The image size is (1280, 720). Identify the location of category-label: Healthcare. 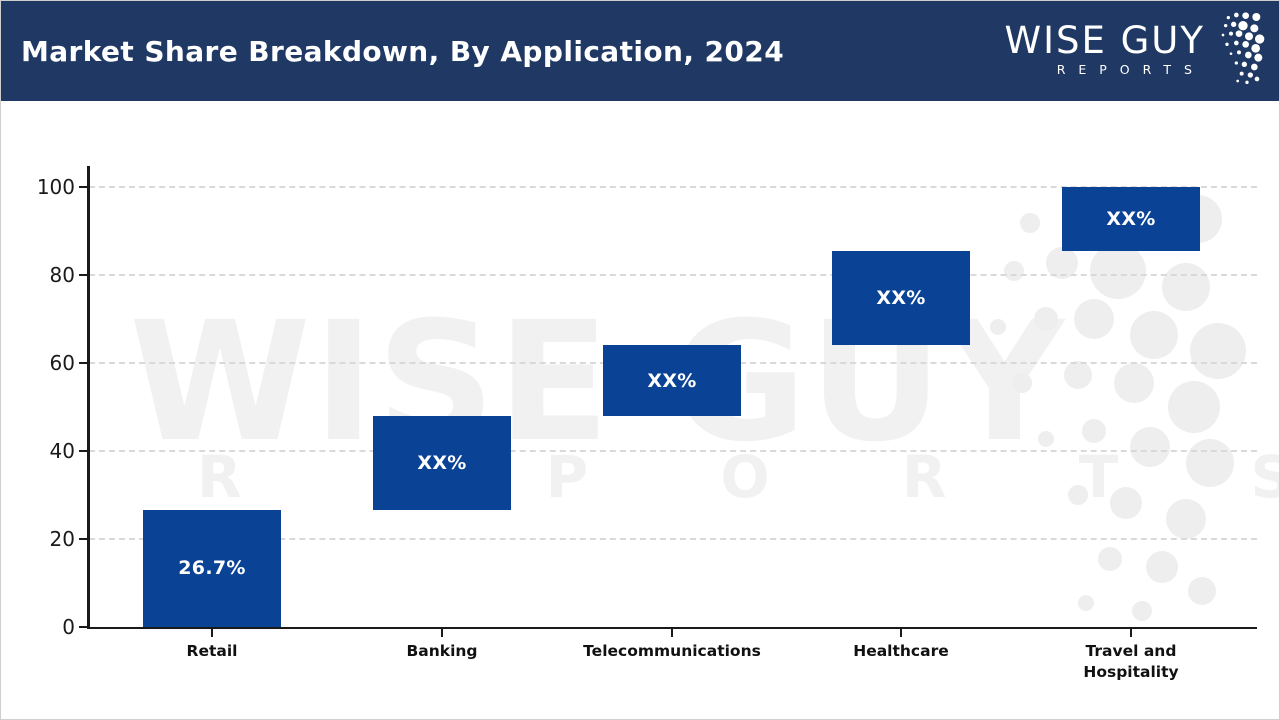
(901, 651).